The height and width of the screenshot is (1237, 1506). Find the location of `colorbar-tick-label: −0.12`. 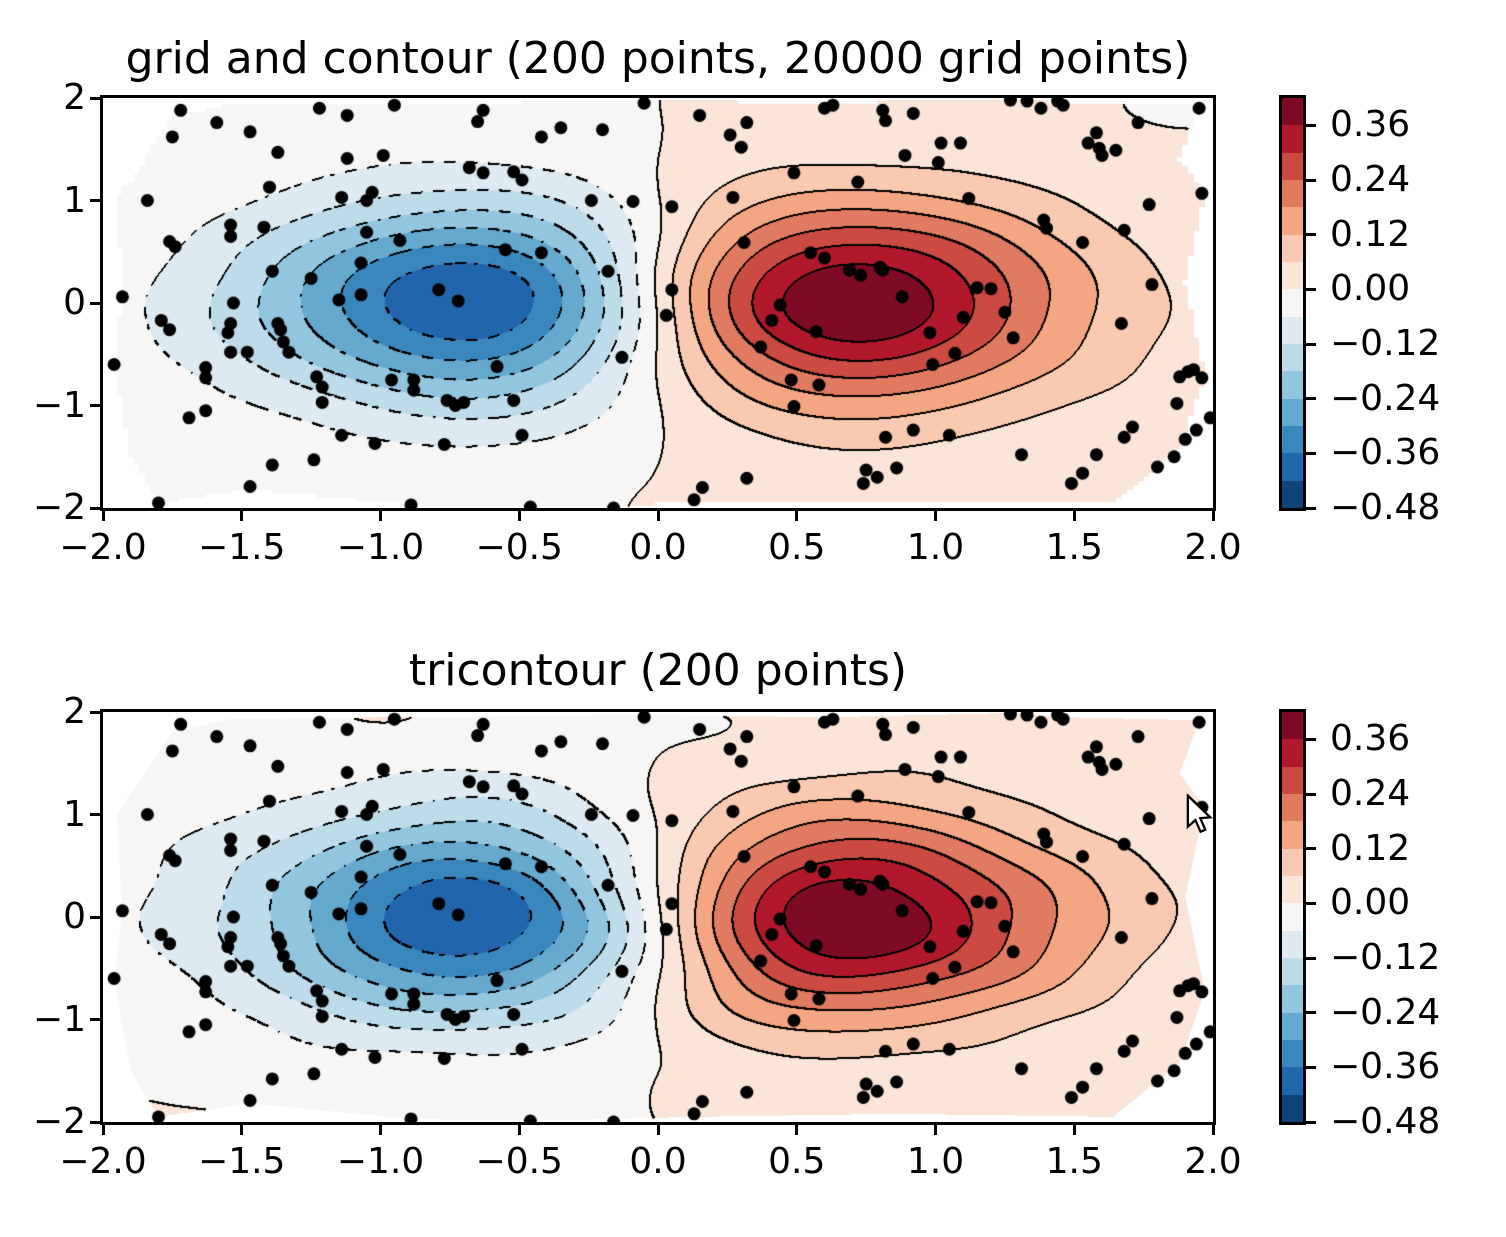

colorbar-tick-label: −0.12 is located at coordinates (1385, 343).